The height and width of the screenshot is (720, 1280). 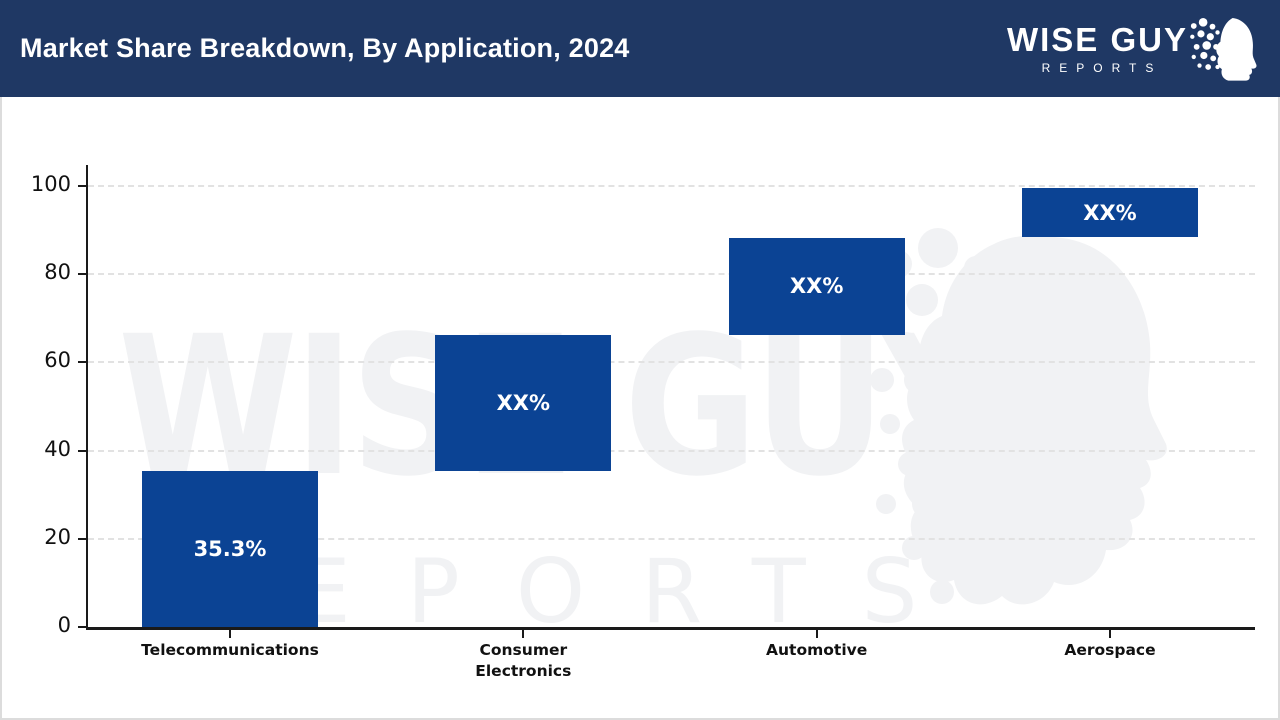 I want to click on watermark-face-icon, so click(x=1018, y=416).